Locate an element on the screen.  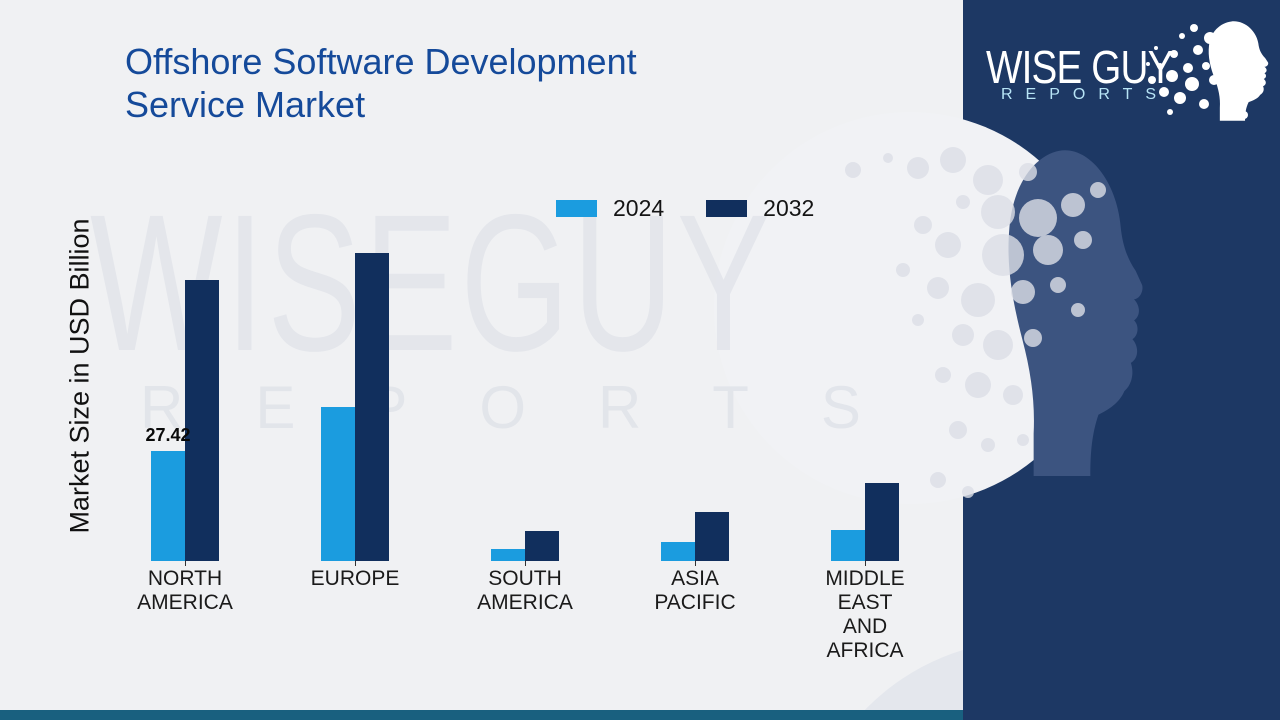
legend-item-2032: 2032 is located at coordinates (760, 208).